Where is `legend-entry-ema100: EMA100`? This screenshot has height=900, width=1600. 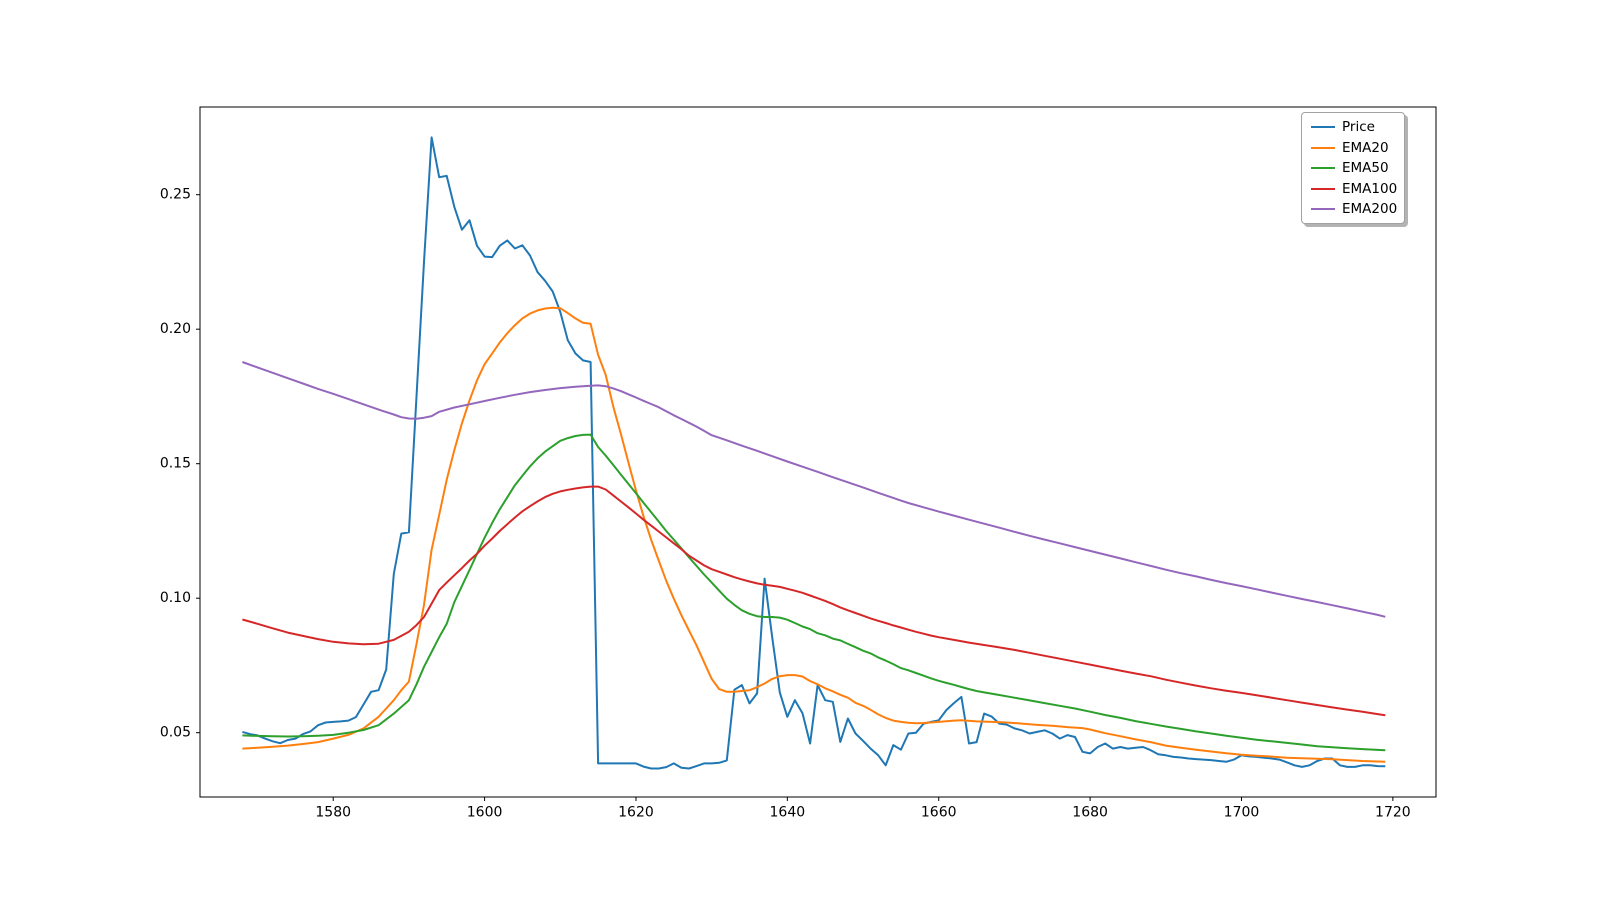
legend-entry-ema100: EMA100 is located at coordinates (1353, 189).